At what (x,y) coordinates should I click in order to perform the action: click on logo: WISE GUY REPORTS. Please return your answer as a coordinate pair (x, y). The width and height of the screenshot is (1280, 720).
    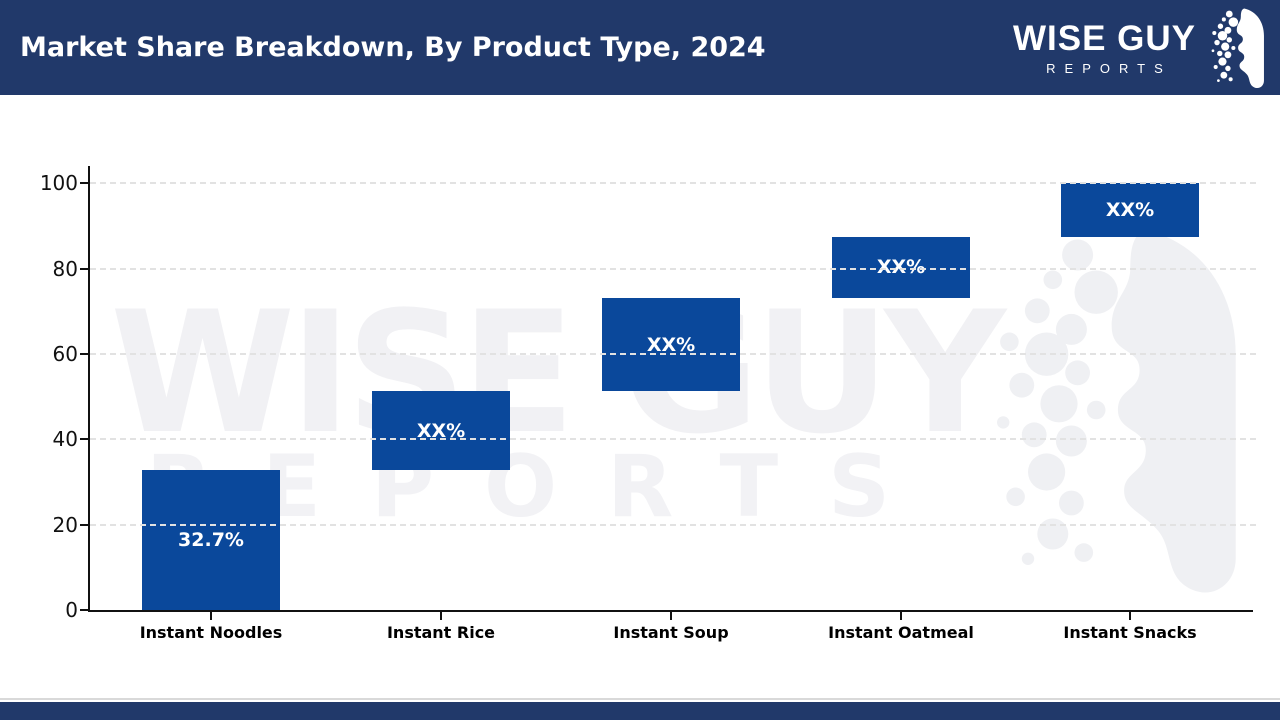
    Looking at the image, I should click on (1146, 48).